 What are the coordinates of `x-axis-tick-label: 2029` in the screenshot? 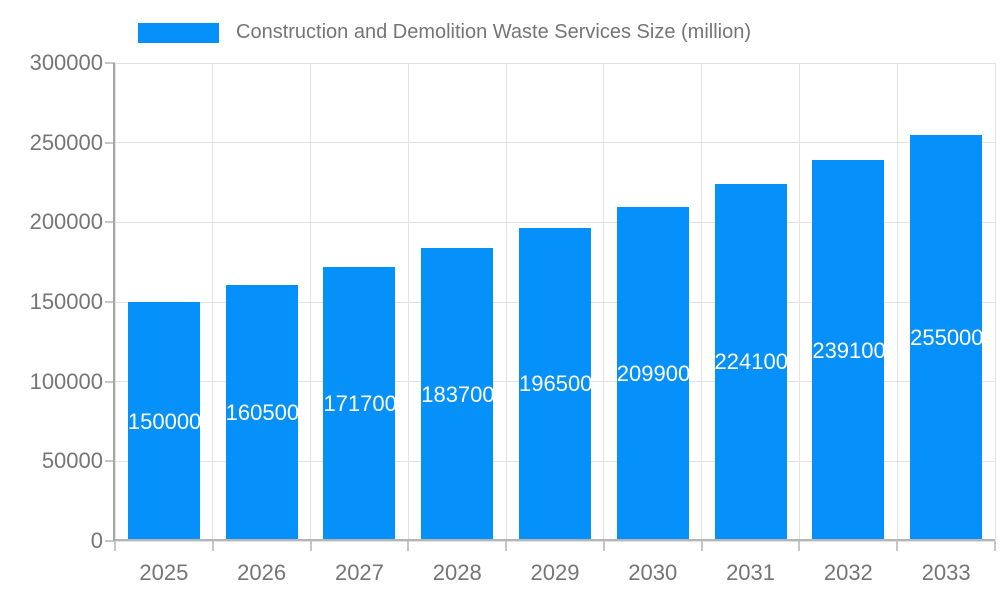 It's located at (555, 572).